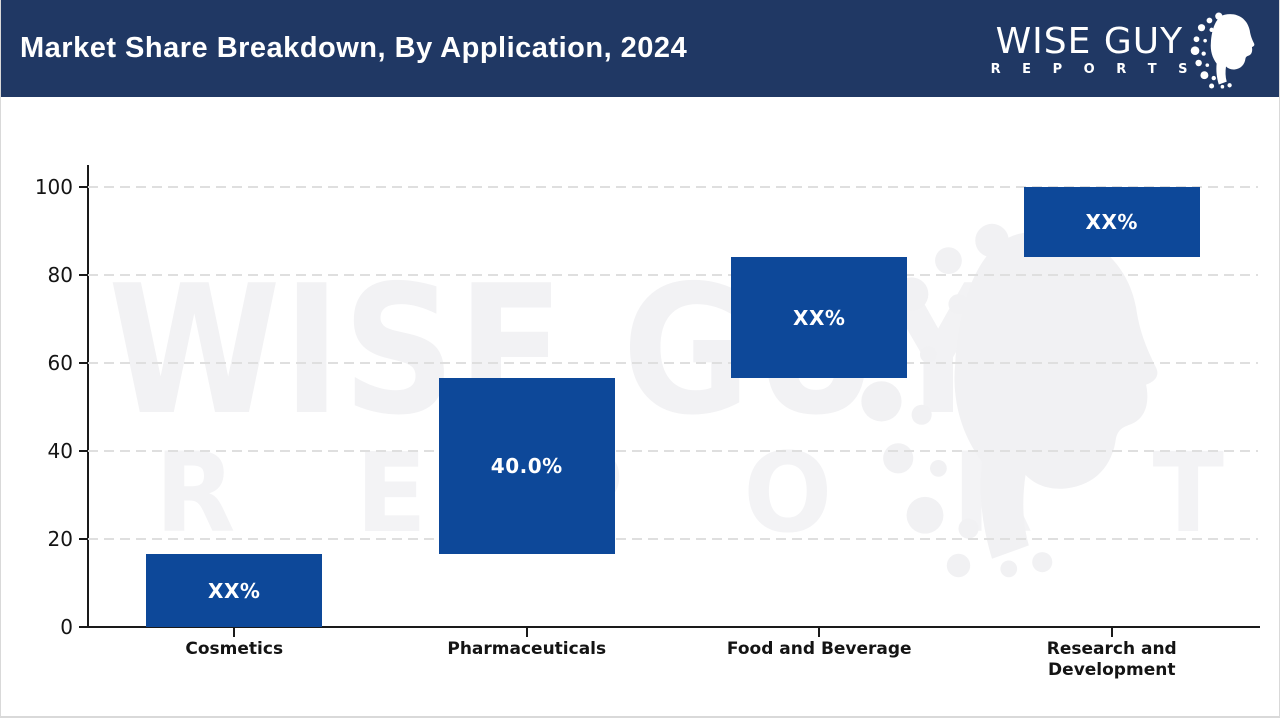 This screenshot has height=720, width=1280. I want to click on x-axis-line, so click(673, 627).